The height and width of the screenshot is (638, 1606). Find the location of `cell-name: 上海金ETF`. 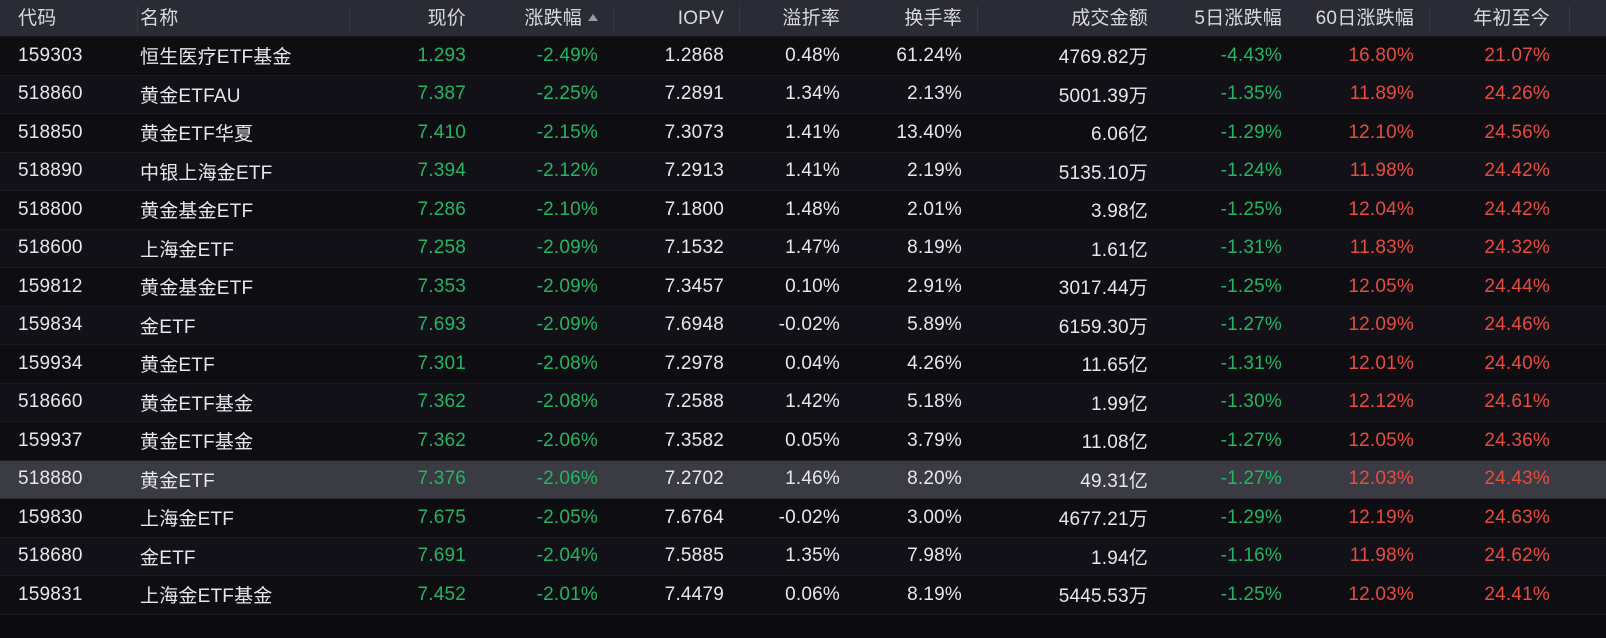

cell-name: 上海金ETF is located at coordinates (187, 250).